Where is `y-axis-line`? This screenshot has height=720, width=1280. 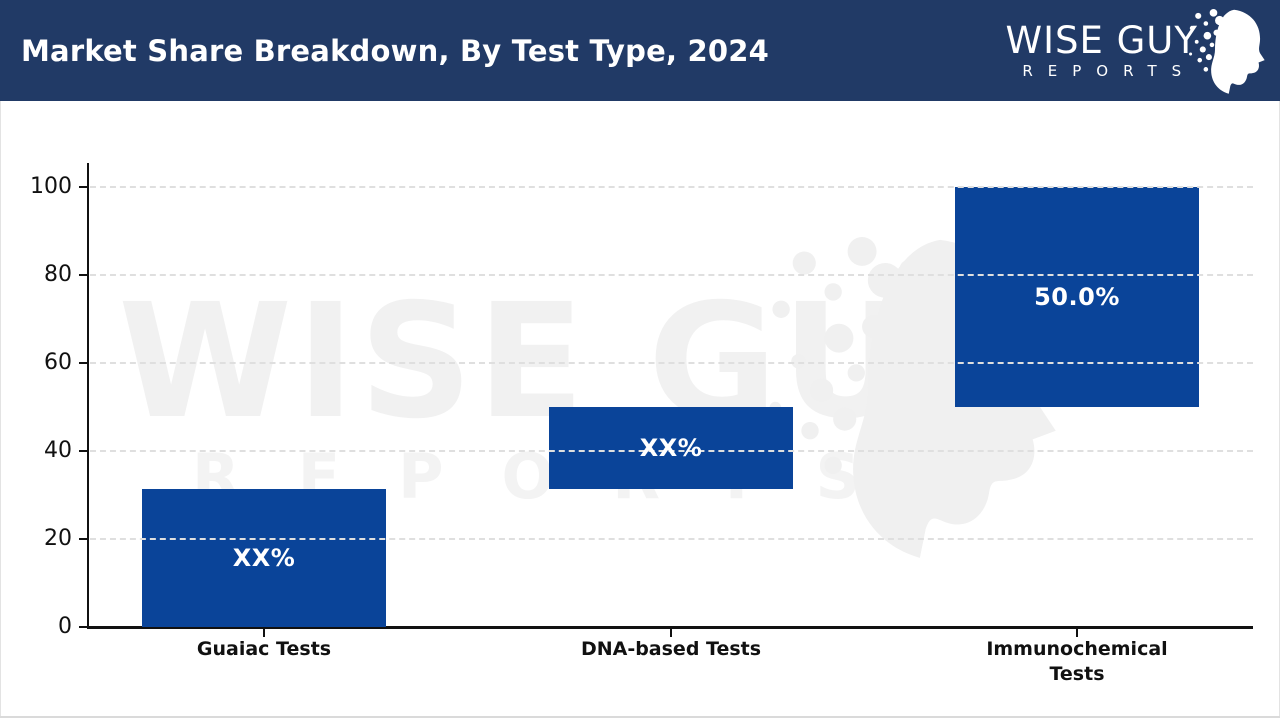 y-axis-line is located at coordinates (88, 396).